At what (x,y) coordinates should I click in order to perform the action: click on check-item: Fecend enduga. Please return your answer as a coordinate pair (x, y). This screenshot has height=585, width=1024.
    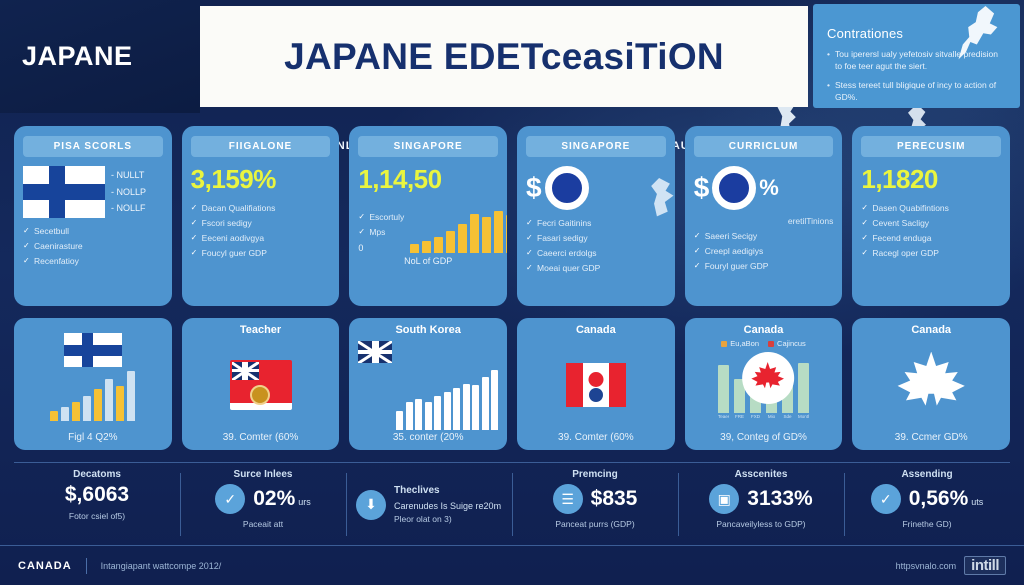
    Looking at the image, I should click on (931, 238).